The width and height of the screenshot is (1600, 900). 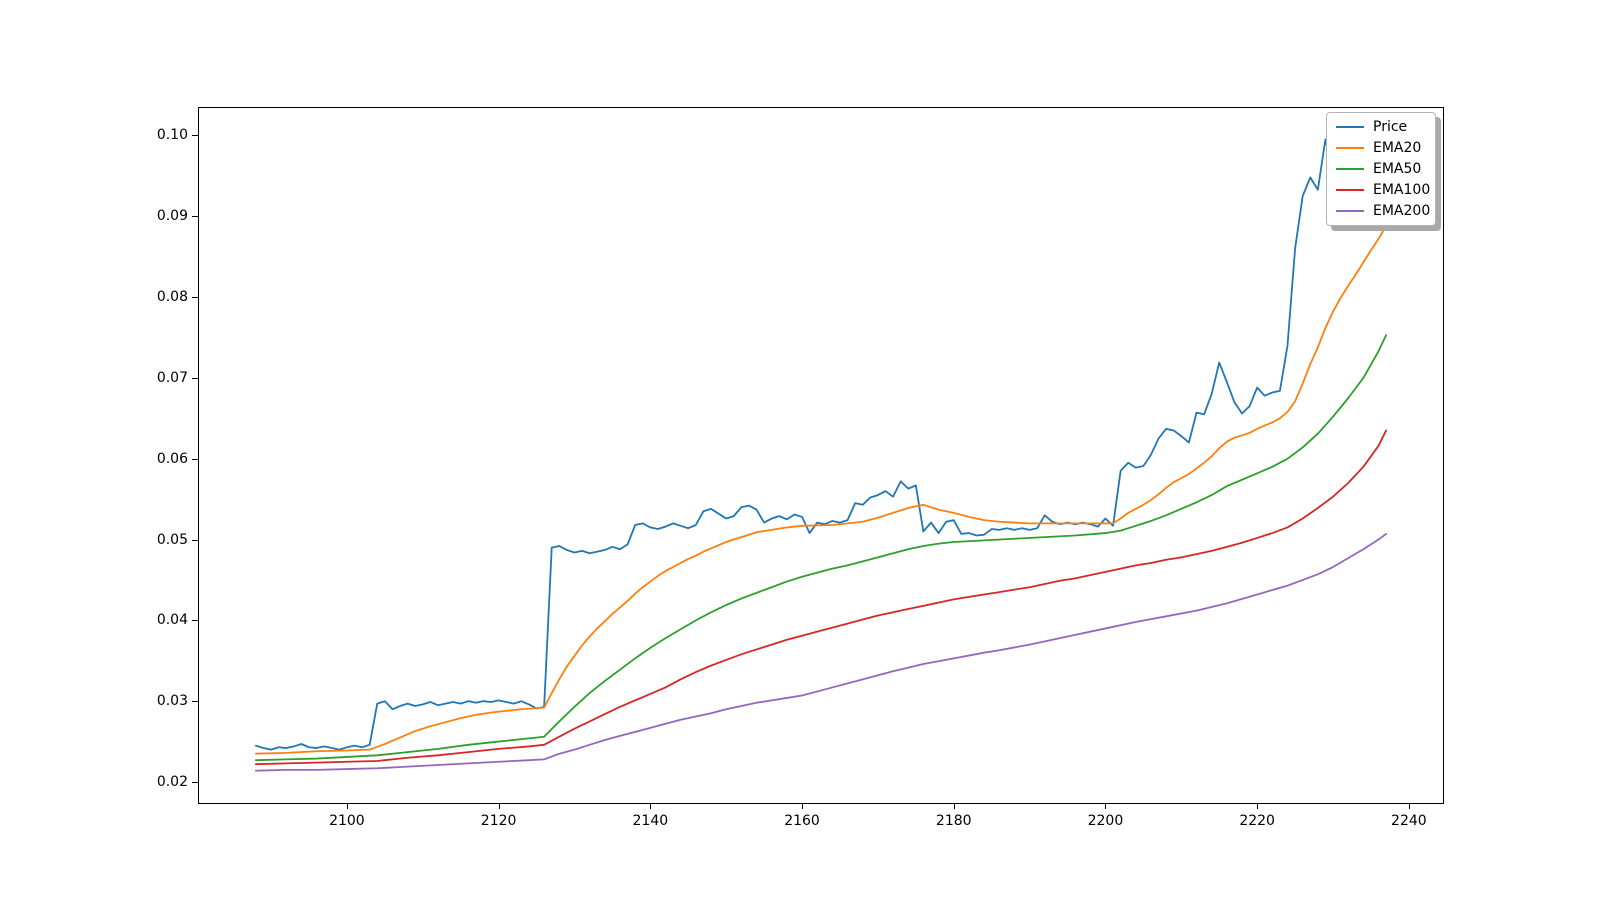 What do you see at coordinates (1390, 126) in the screenshot?
I see `legend-label: Price` at bounding box center [1390, 126].